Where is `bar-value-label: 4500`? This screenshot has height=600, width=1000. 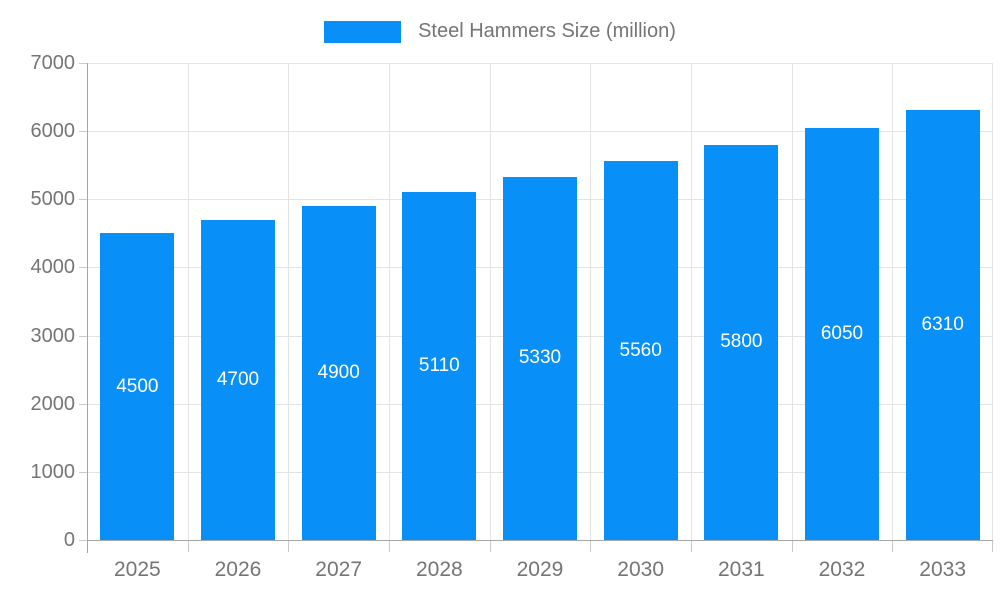
bar-value-label: 4500 is located at coordinates (137, 386).